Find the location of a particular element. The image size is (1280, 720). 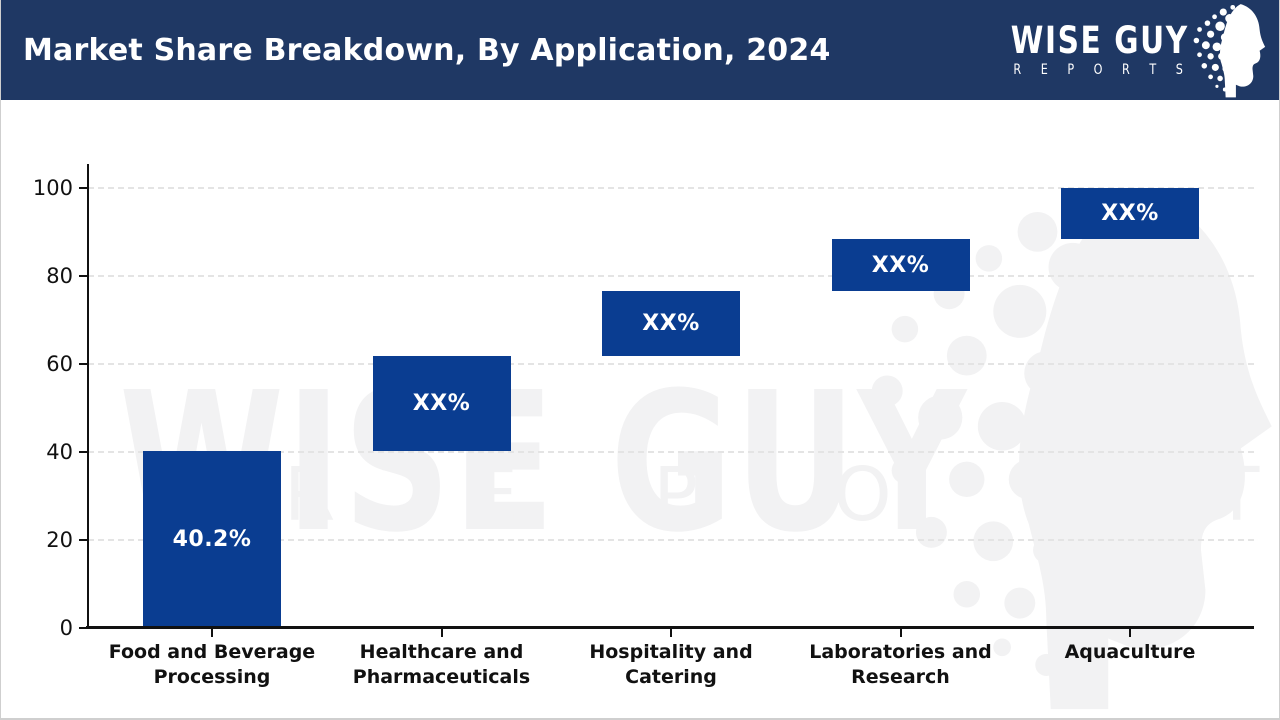

y-tick-label-40: 40 is located at coordinates (59, 451).